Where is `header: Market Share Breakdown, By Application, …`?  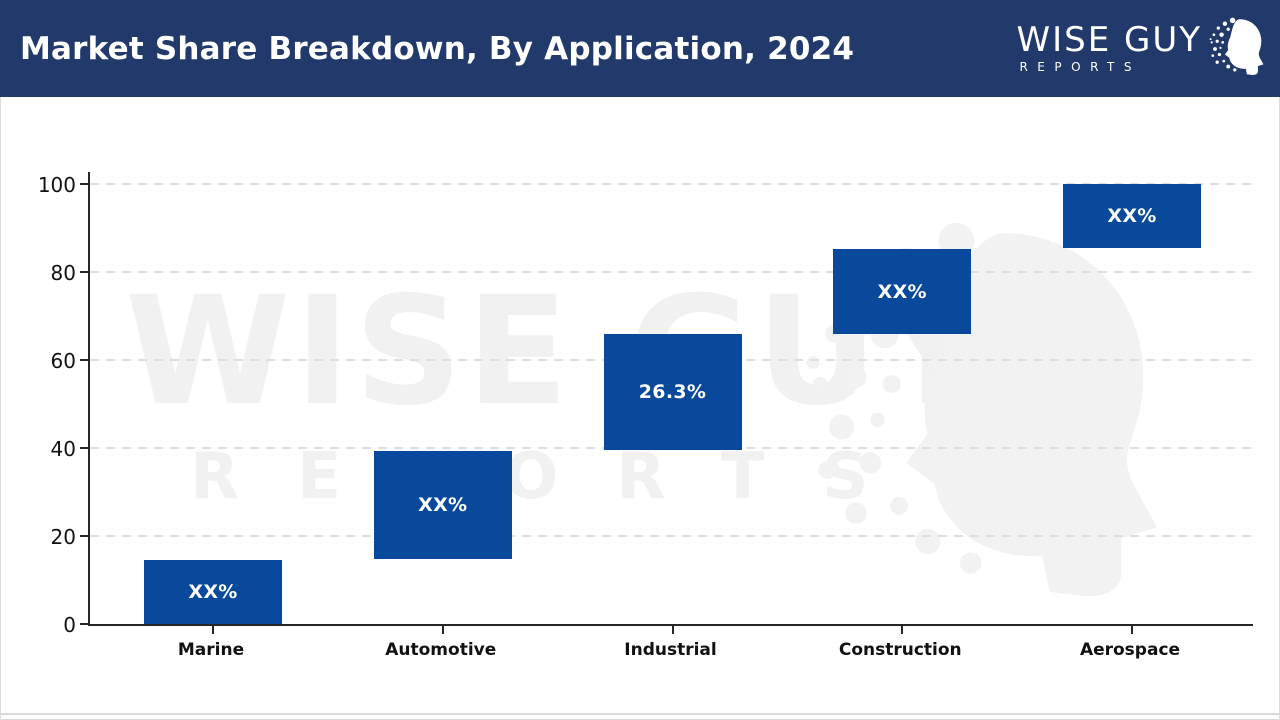 header: Market Share Breakdown, By Application, … is located at coordinates (640, 48).